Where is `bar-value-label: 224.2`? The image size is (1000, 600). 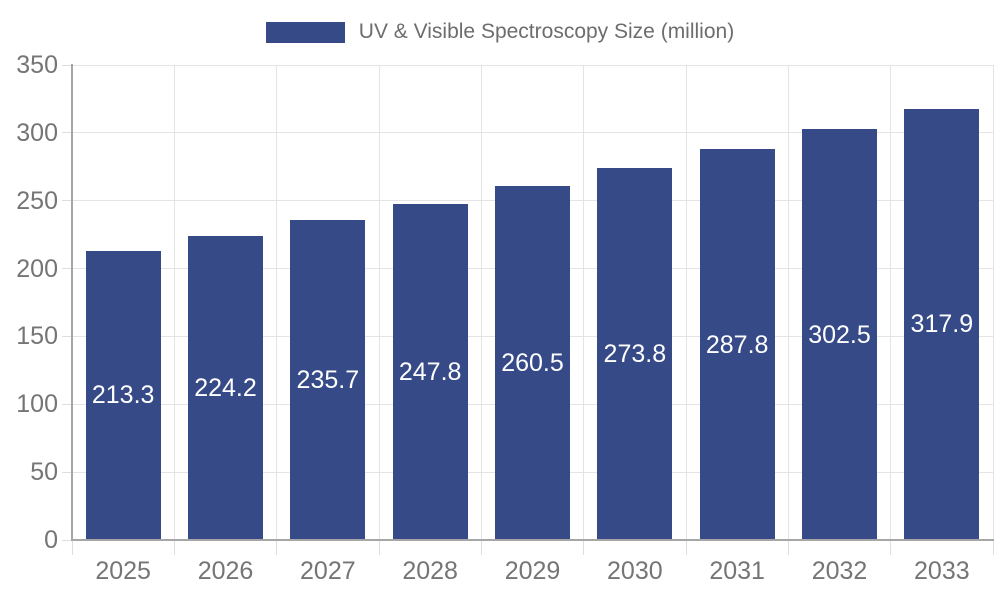
bar-value-label: 224.2 is located at coordinates (225, 387).